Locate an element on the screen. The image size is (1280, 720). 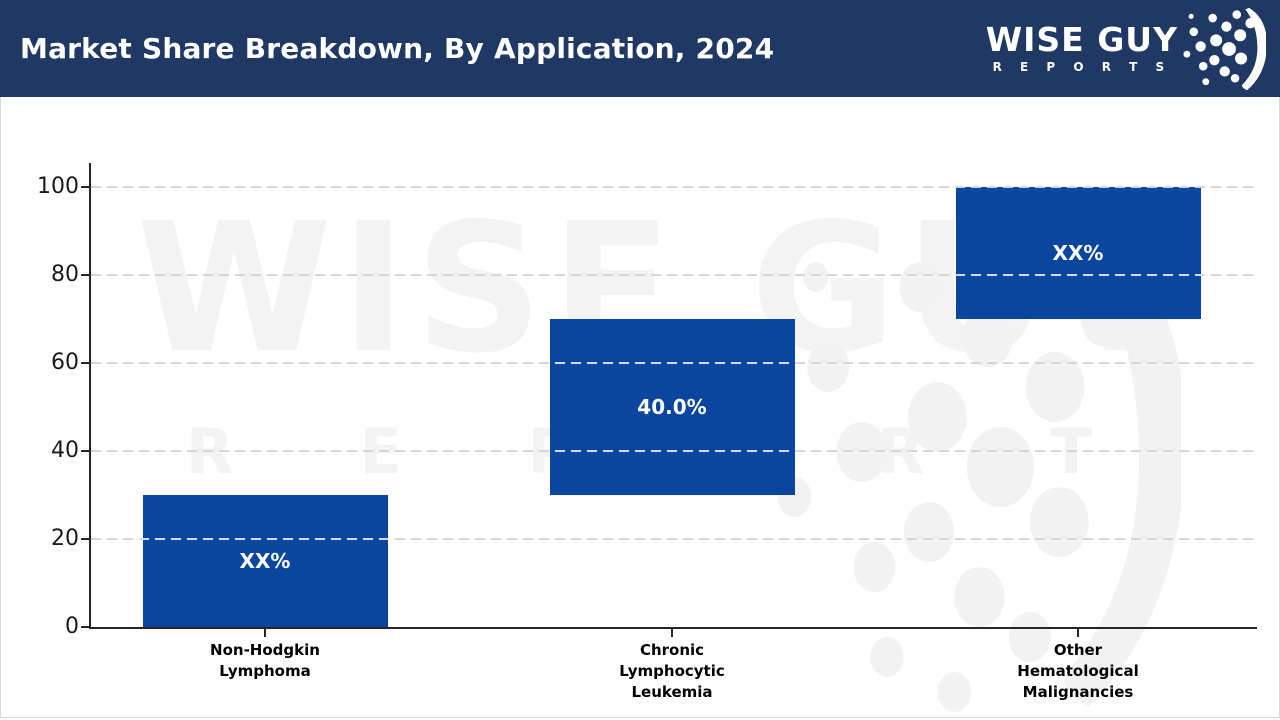
x-category-label: Other Hematological Malignancies is located at coordinates (1078, 671).